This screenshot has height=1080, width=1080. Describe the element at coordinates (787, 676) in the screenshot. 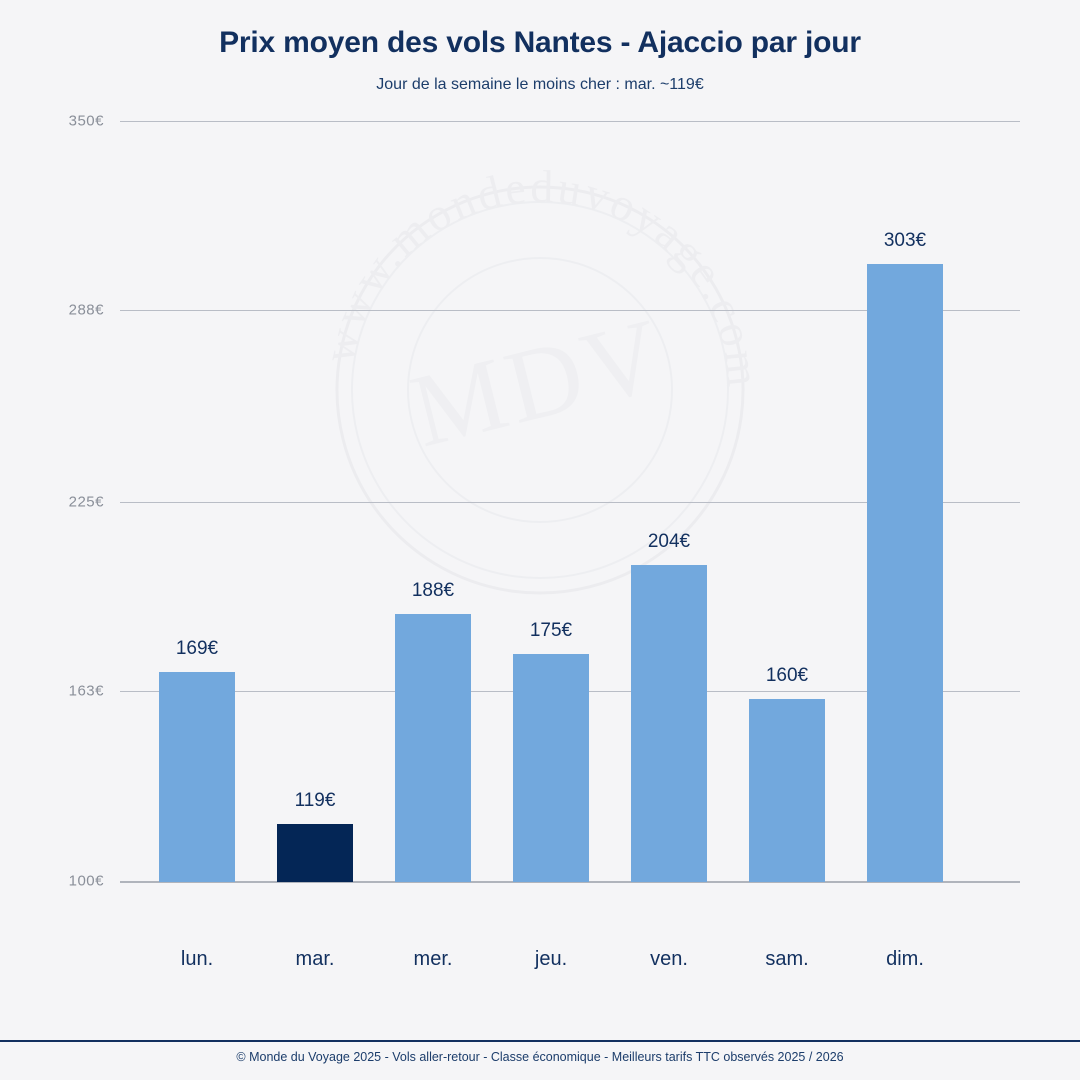

I see `bar-value-label: 160€` at that location.